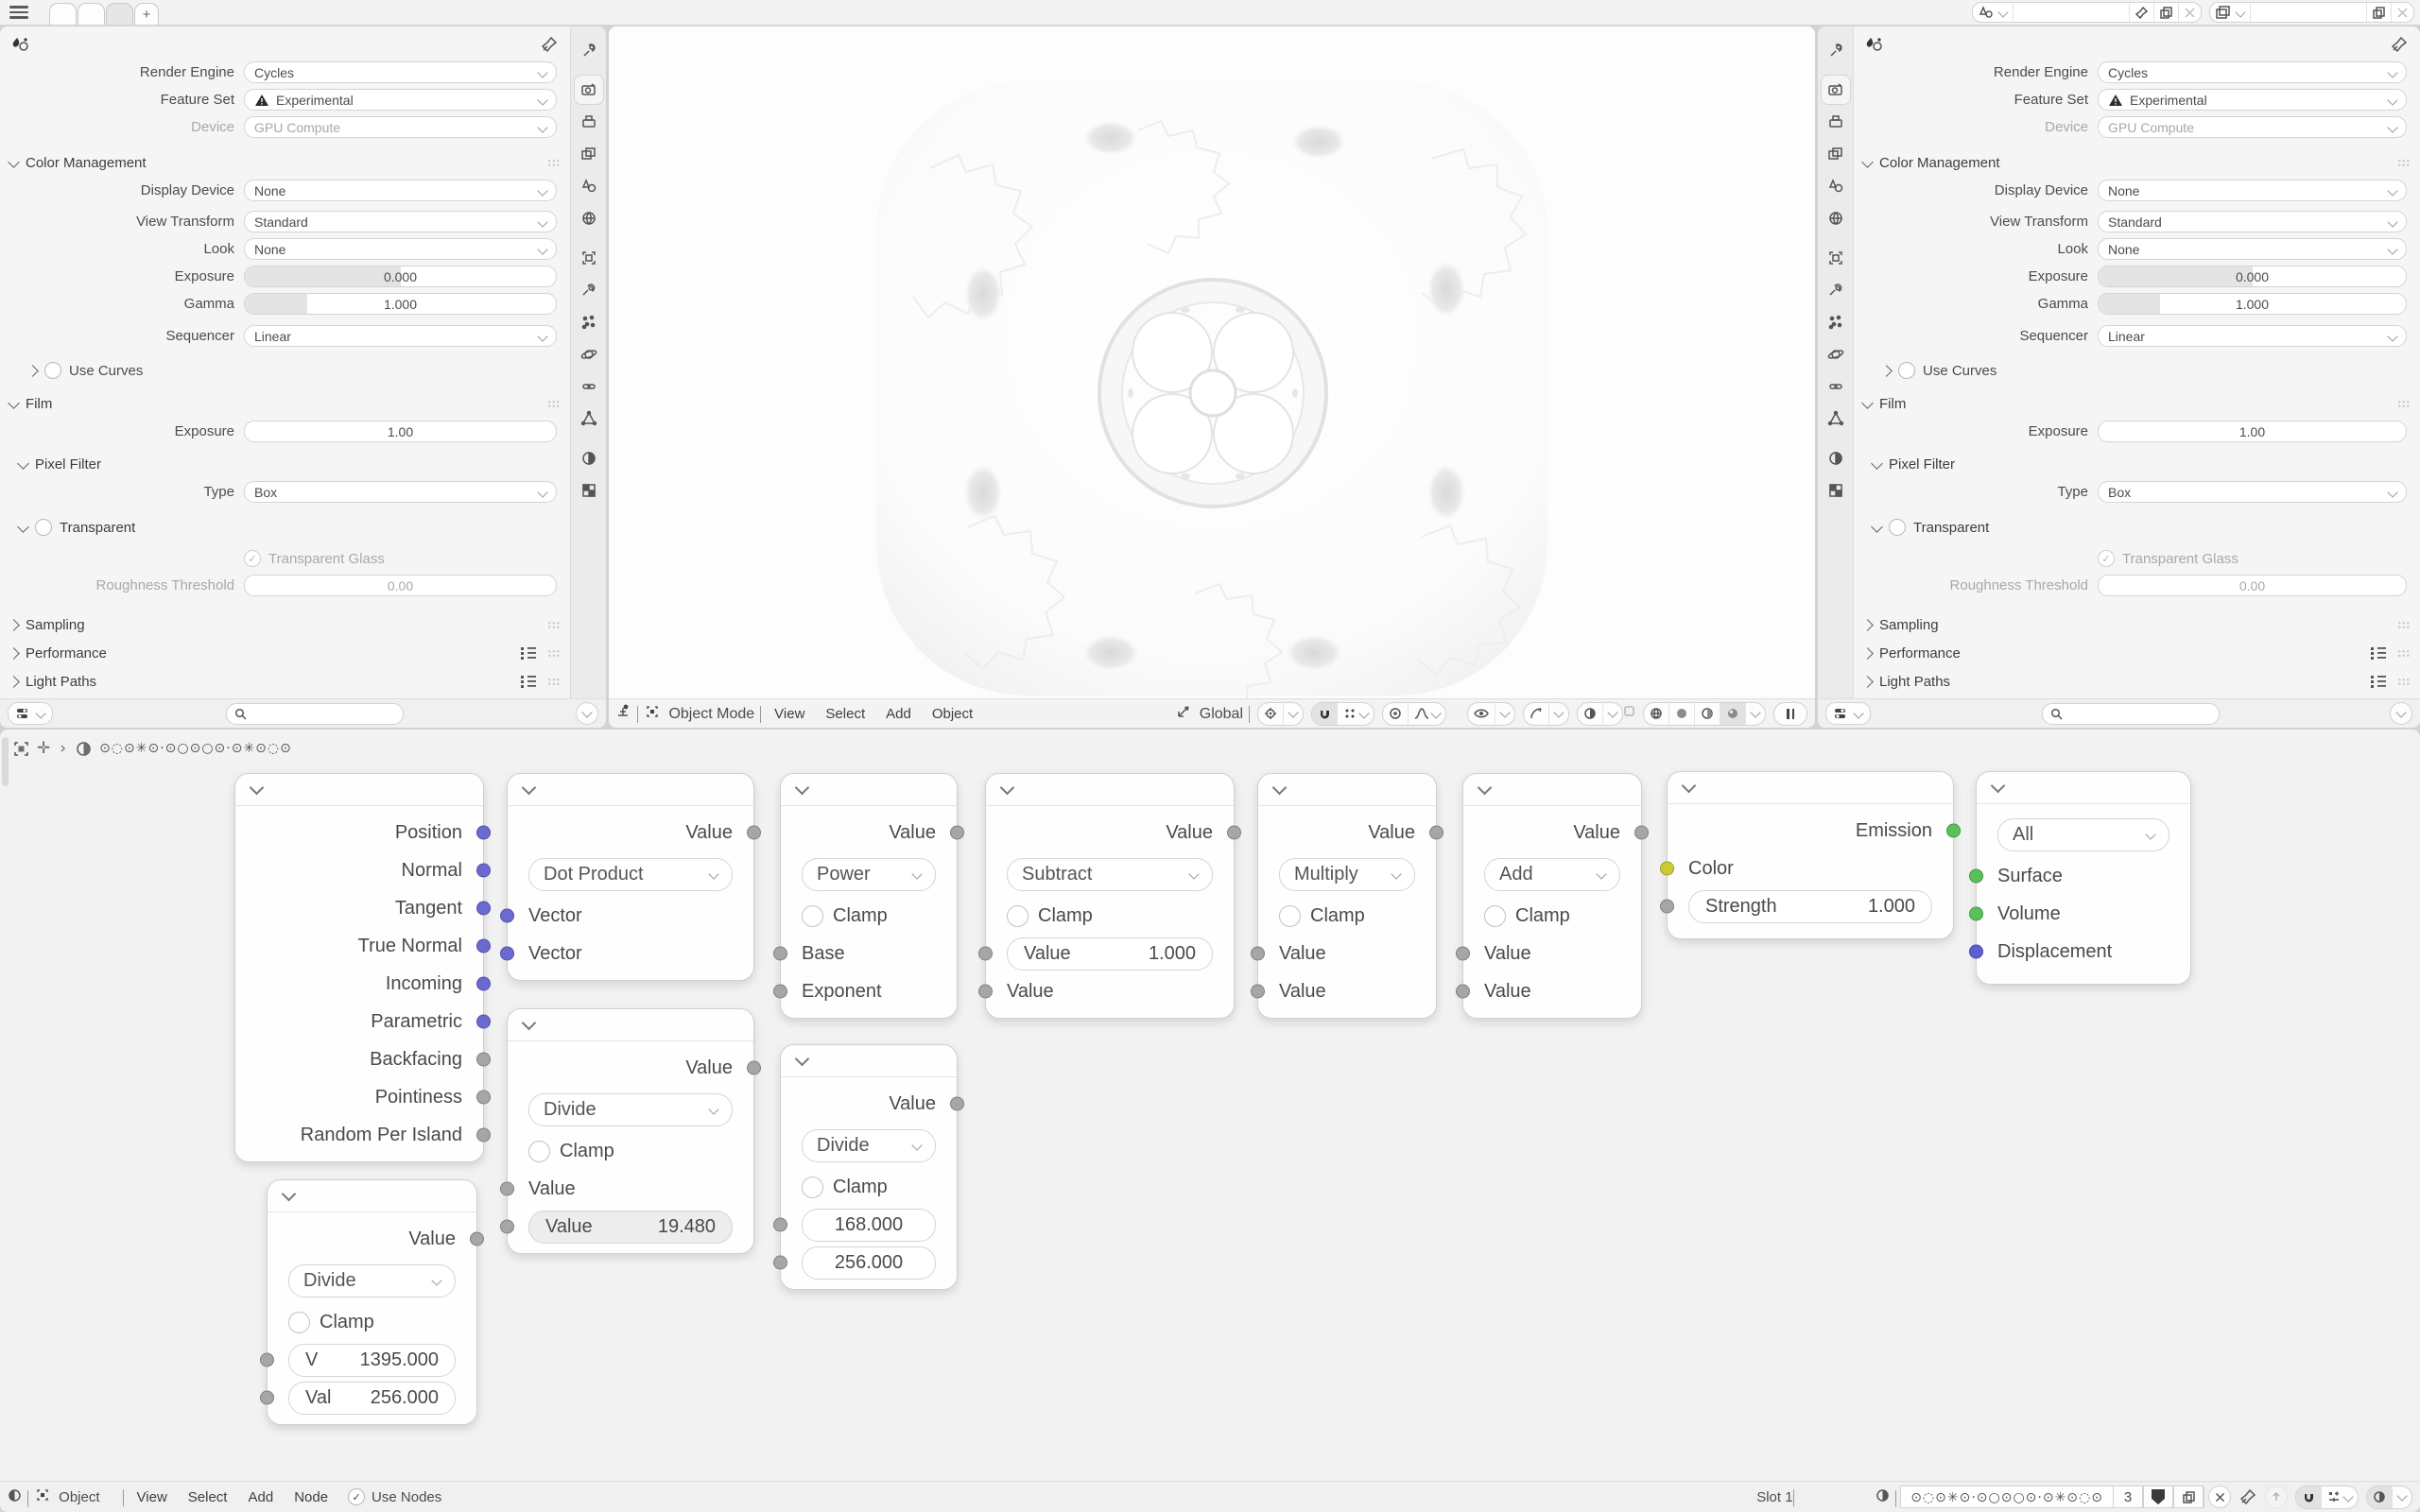 The image size is (2420, 1512). What do you see at coordinates (869, 874) in the screenshot?
I see `math-operation-select: Power` at bounding box center [869, 874].